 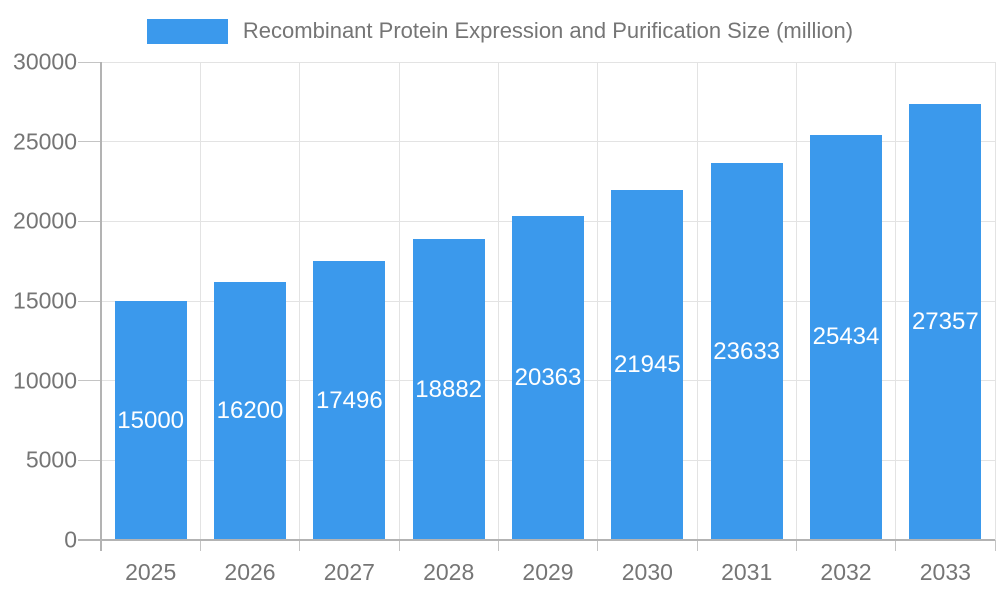 What do you see at coordinates (45, 61) in the screenshot?
I see `y-axis-label: 30000` at bounding box center [45, 61].